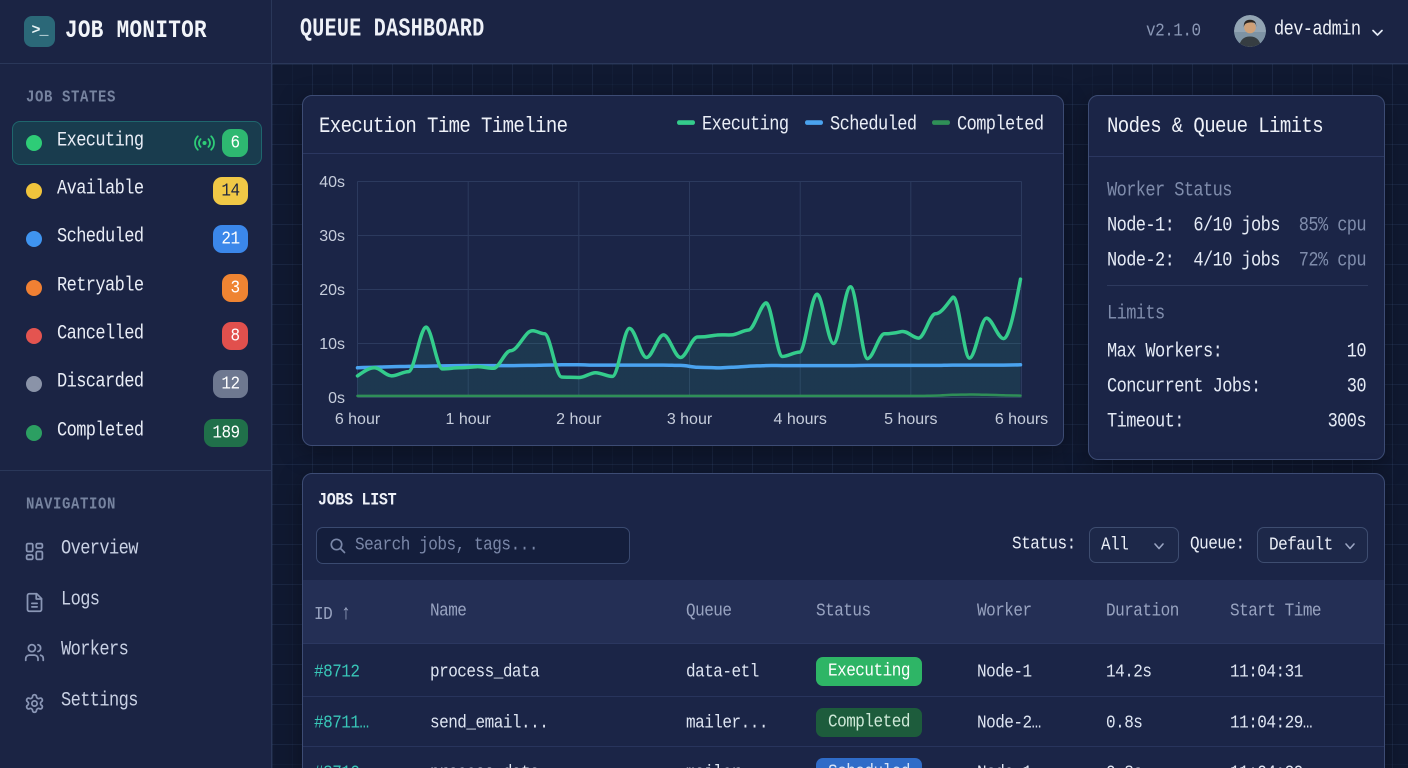 This screenshot has width=1408, height=768. What do you see at coordinates (332, 290) in the screenshot?
I see `svg-text: 20s` at bounding box center [332, 290].